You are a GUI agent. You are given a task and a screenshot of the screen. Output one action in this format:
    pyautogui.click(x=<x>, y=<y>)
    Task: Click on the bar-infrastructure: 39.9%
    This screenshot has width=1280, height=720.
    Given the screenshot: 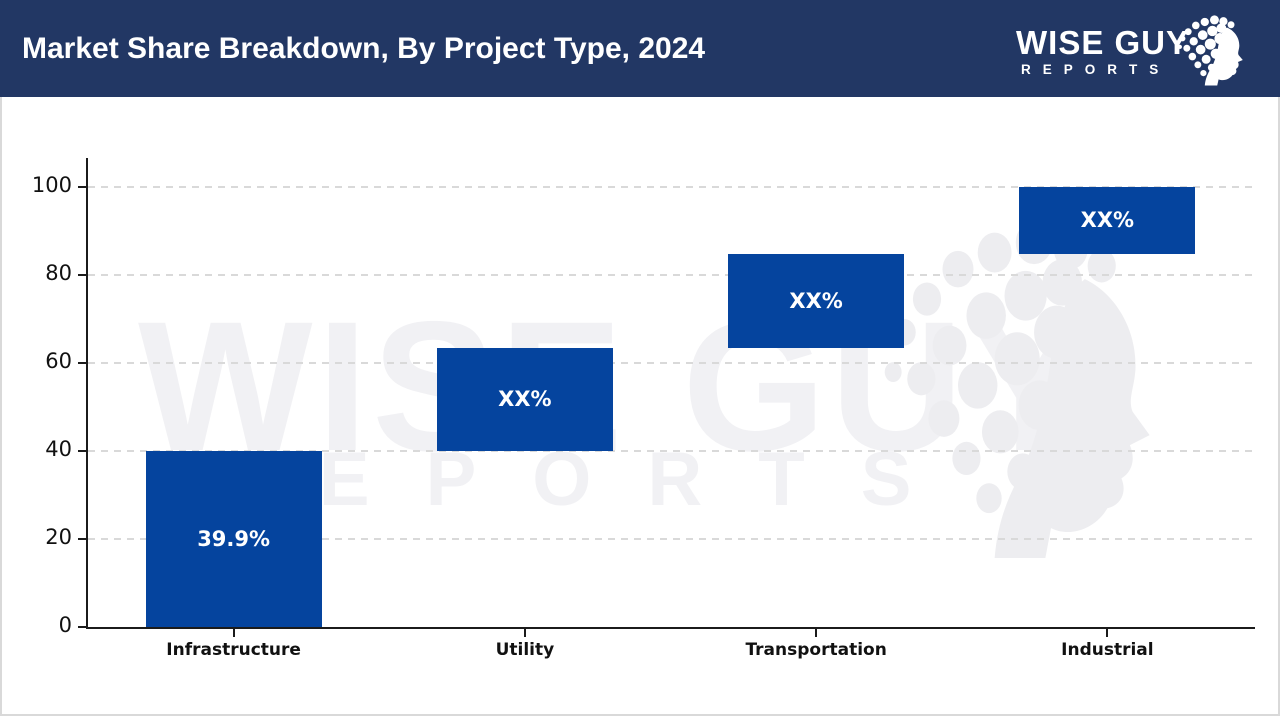 What is the action you would take?
    pyautogui.click(x=233, y=539)
    